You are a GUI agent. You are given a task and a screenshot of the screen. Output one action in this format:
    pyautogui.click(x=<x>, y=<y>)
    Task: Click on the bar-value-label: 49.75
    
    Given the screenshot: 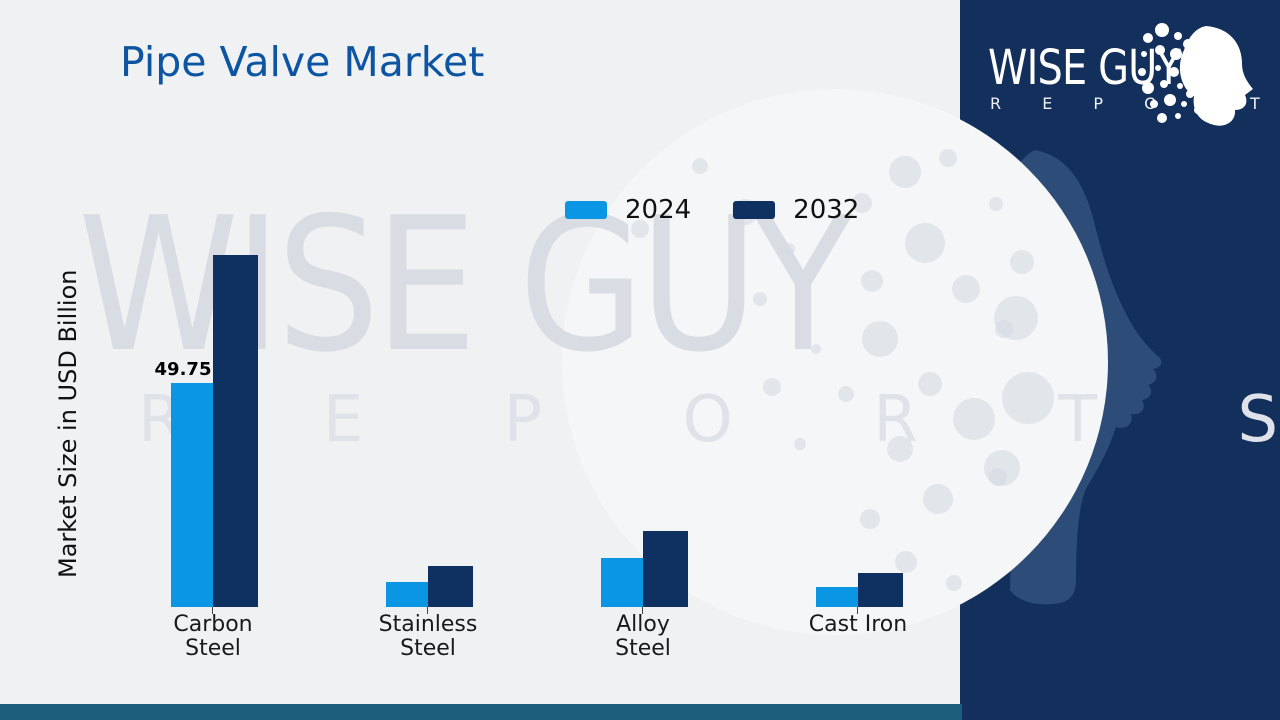 What is the action you would take?
    pyautogui.click(x=183, y=369)
    